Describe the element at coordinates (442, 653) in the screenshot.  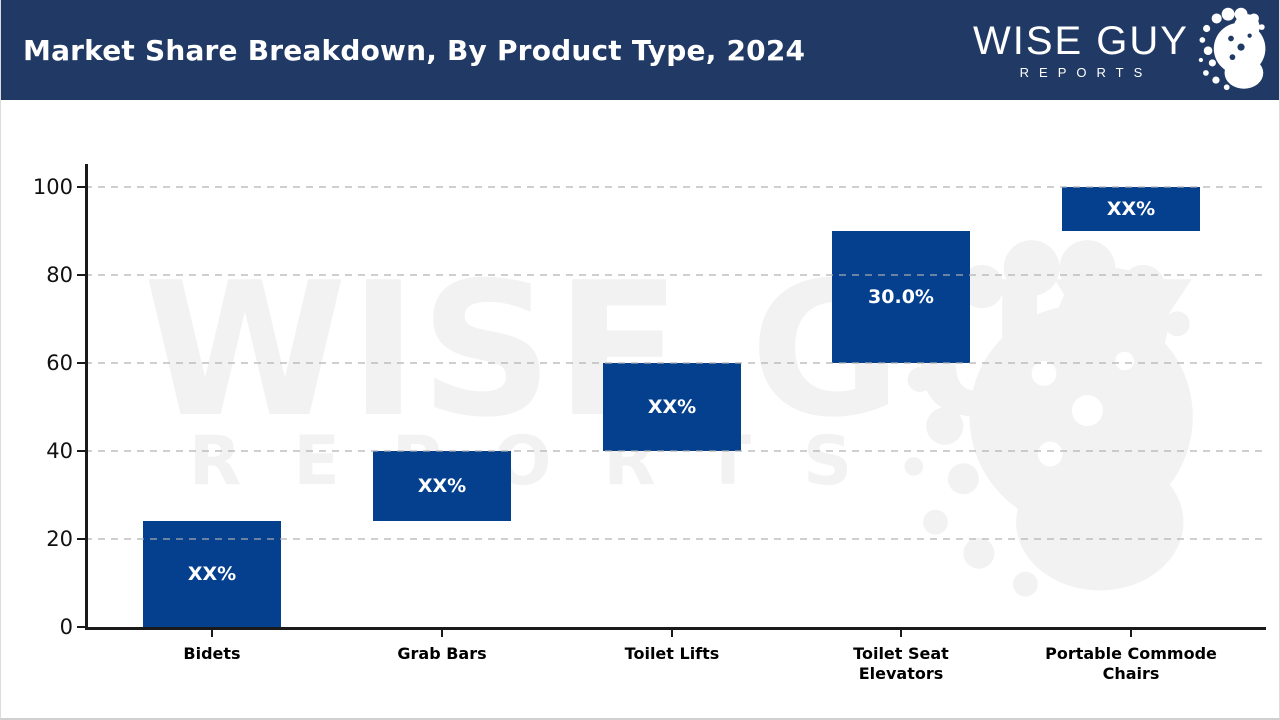
I see `x-category-label: Grab Bars` at that location.